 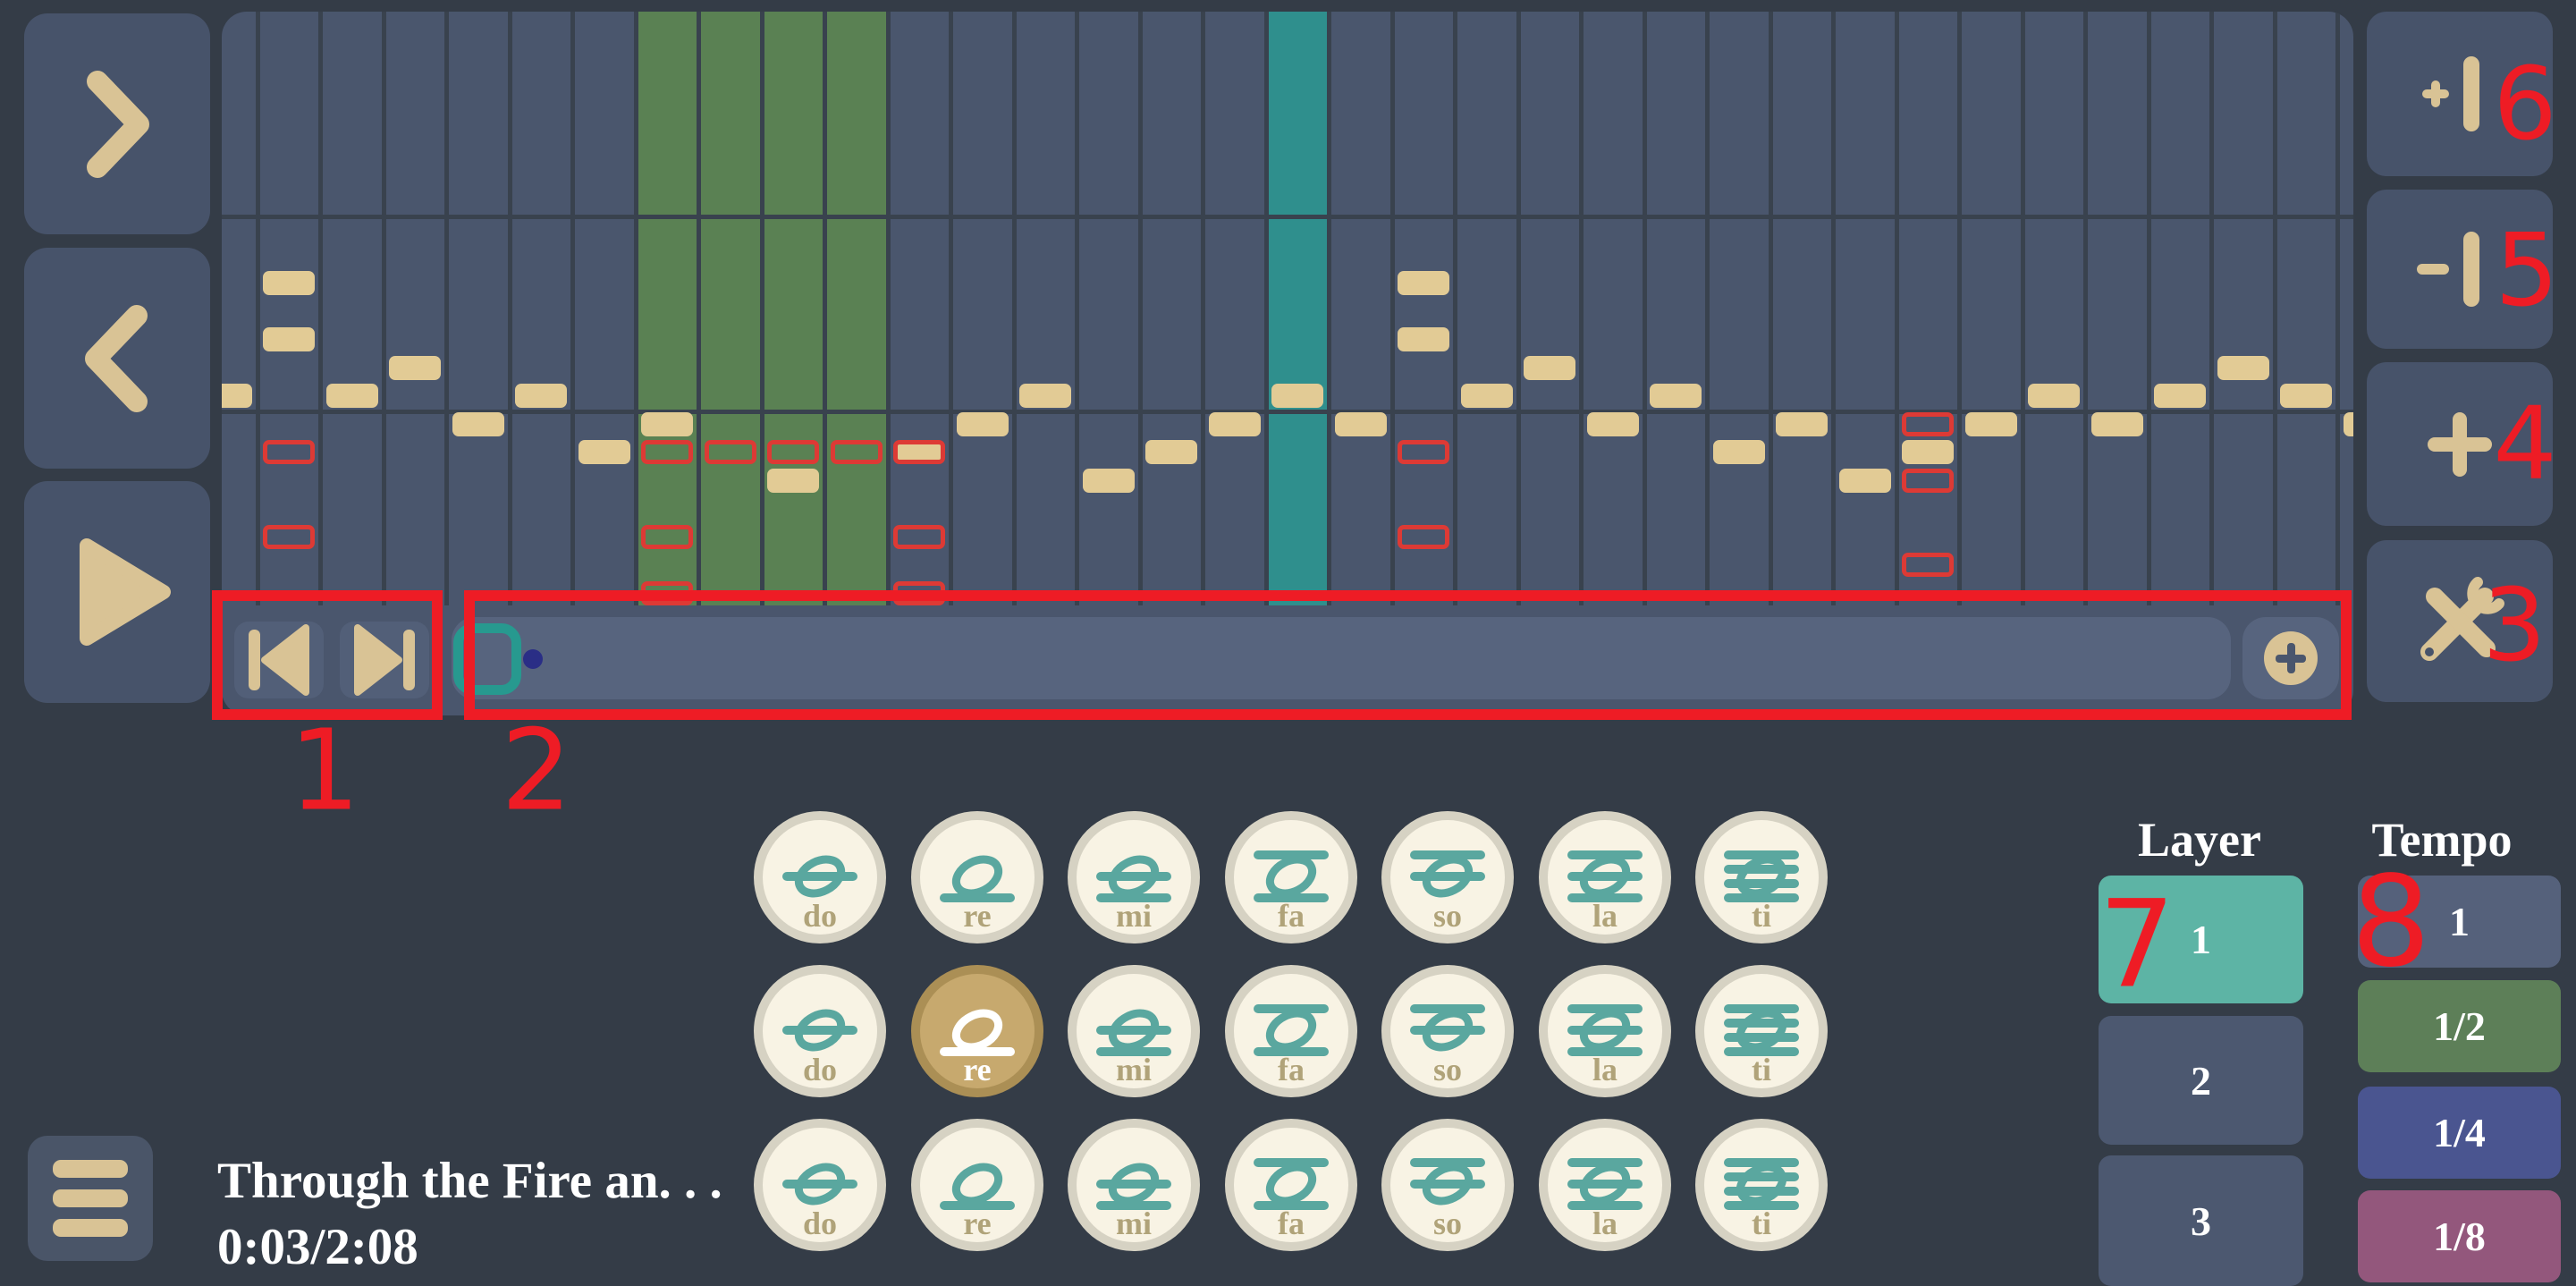 I want to click on tempo-option-1-8: 1/8, so click(x=2459, y=1236).